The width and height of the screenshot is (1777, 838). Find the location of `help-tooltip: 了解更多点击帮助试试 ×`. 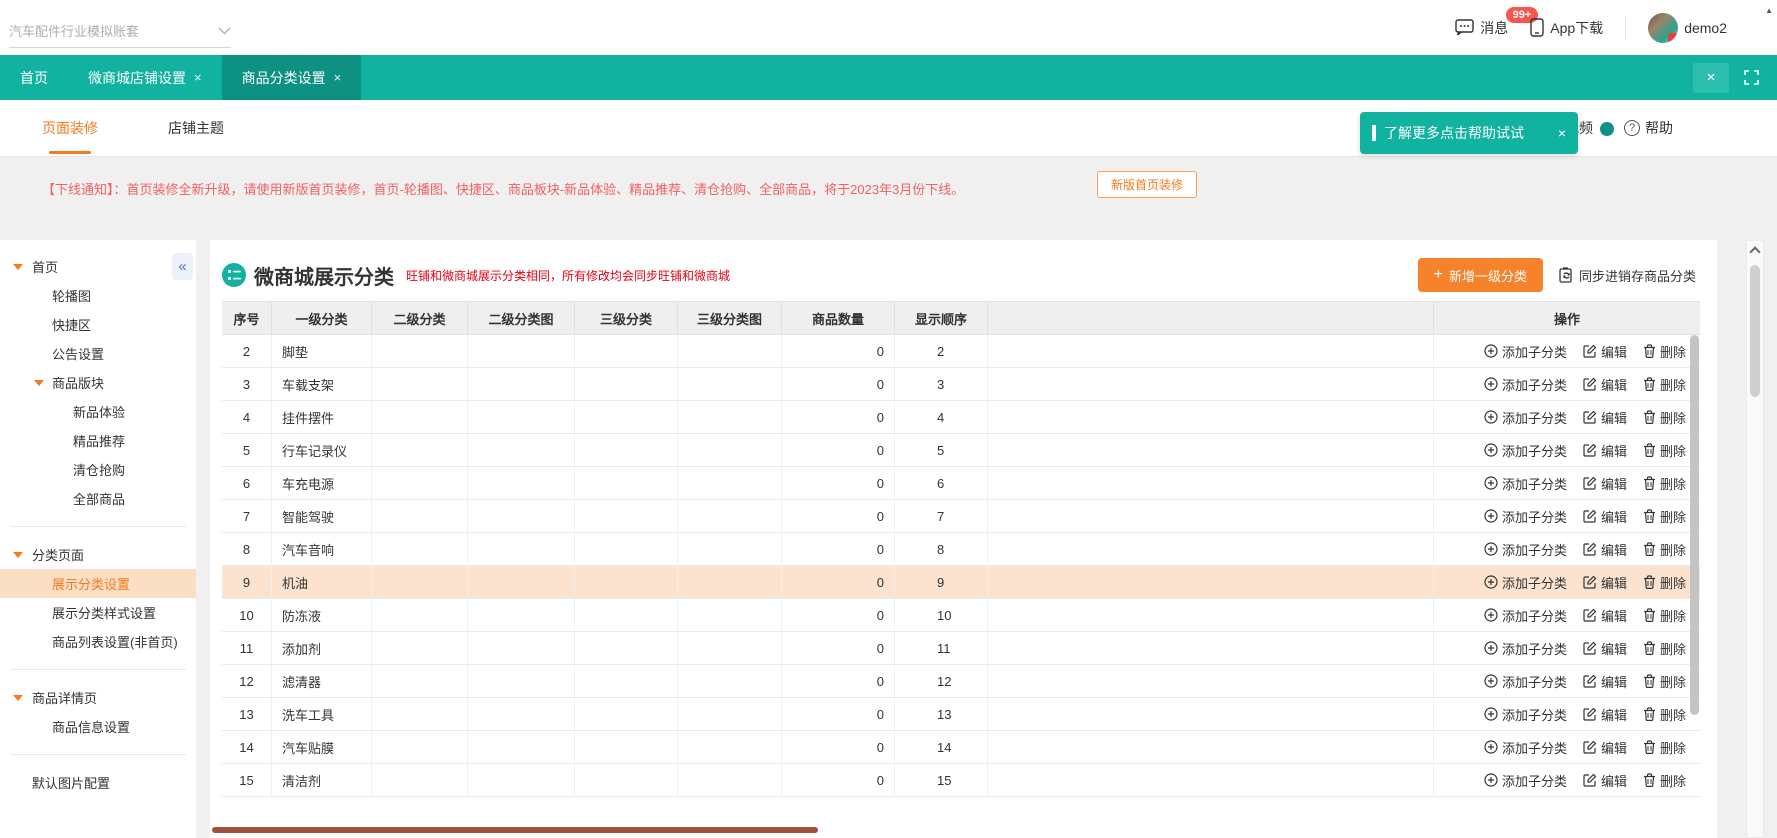

help-tooltip: 了解更多点击帮助试试 × is located at coordinates (1469, 133).